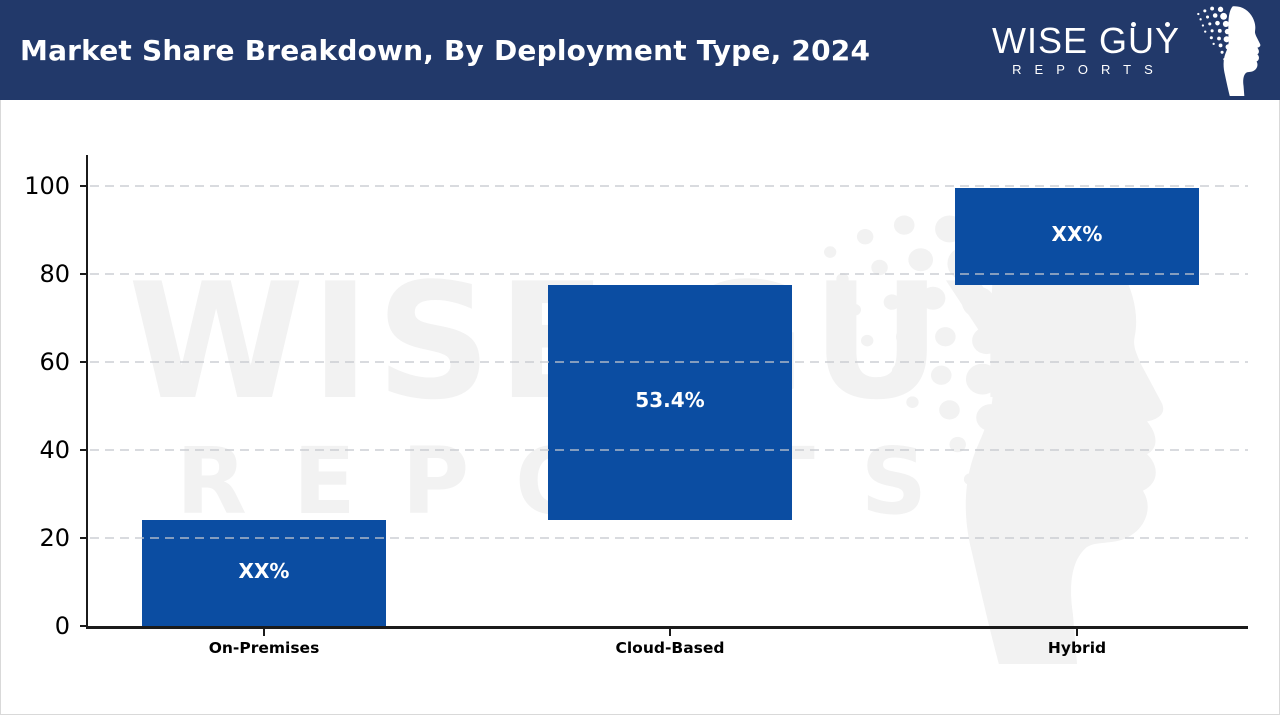 The width and height of the screenshot is (1280, 720). Describe the element at coordinates (264, 632) in the screenshot. I see `x-tick-on-premises` at that location.